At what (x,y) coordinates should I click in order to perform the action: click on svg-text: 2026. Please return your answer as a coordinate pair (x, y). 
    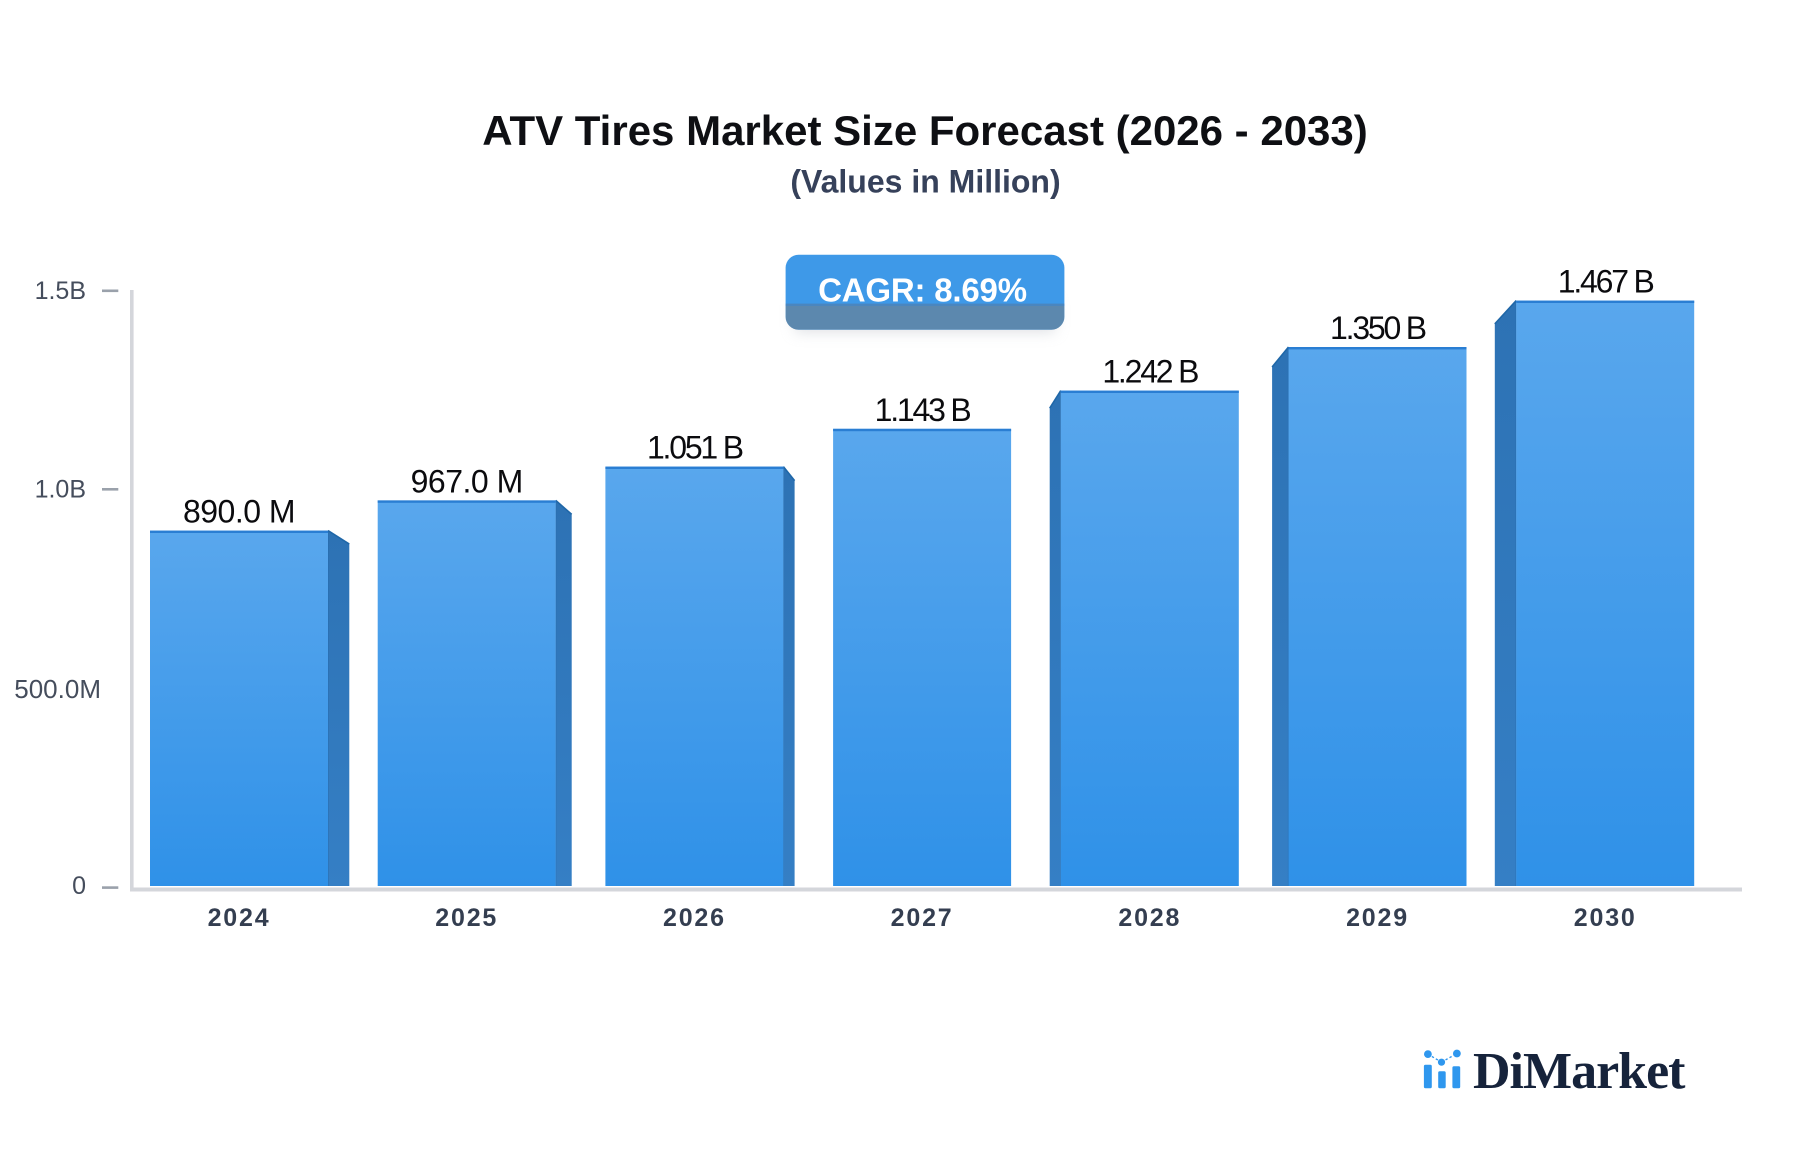
    Looking at the image, I should click on (694, 918).